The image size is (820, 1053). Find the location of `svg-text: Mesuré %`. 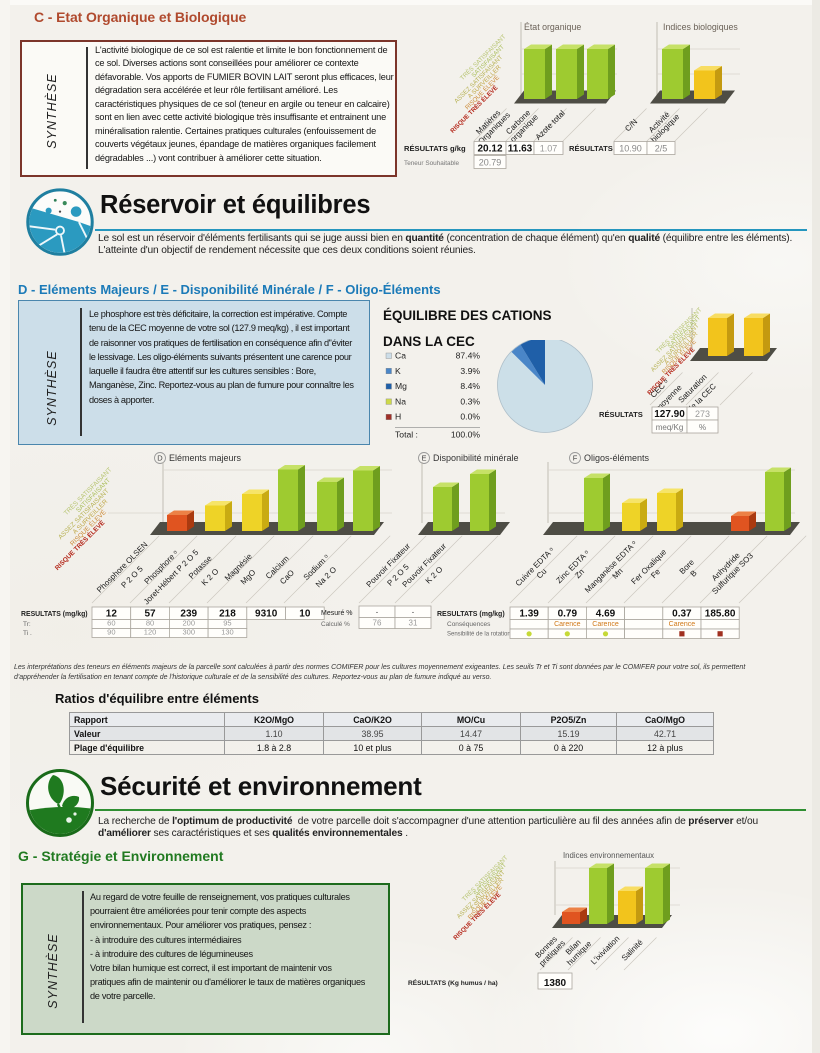

svg-text: Mesuré % is located at coordinates (337, 613).